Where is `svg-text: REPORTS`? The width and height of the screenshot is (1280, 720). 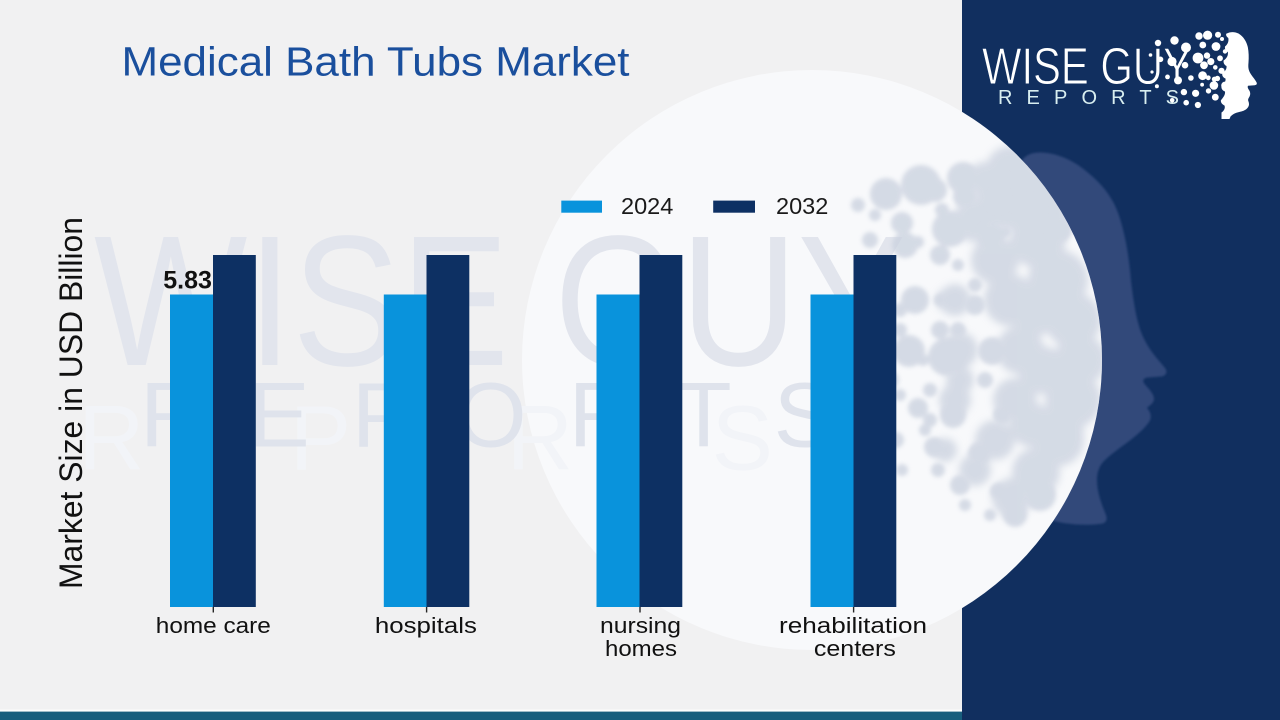 svg-text: REPORTS is located at coordinates (487, 416).